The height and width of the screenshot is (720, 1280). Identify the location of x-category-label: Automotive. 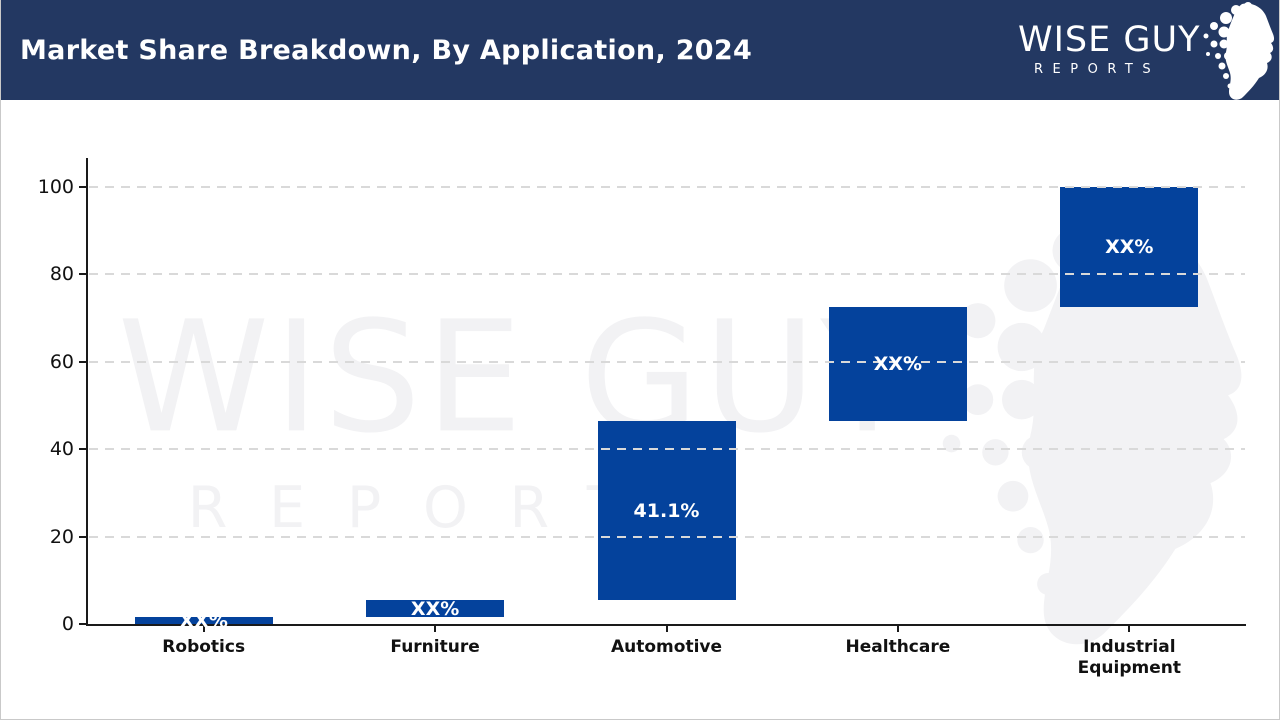
(666, 647).